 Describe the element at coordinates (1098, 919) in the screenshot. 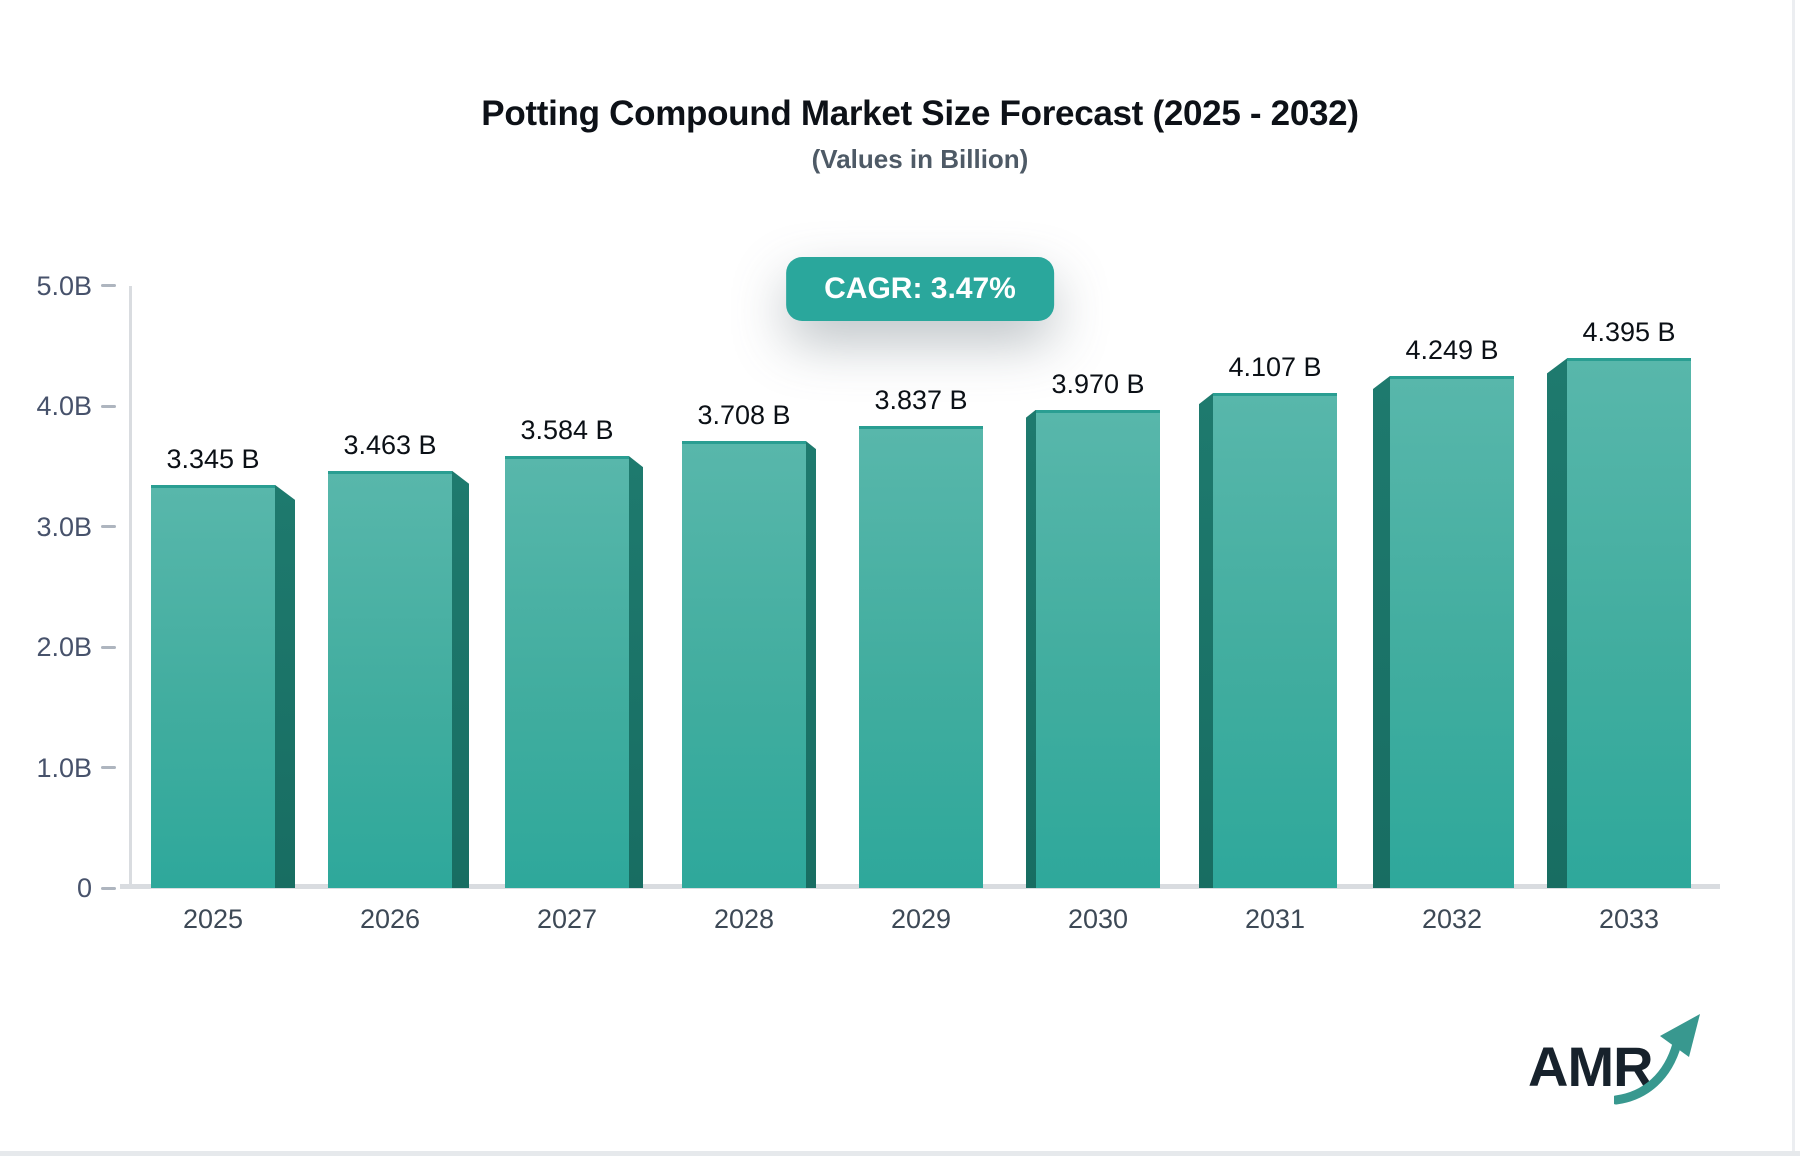

I see `x-axis-label: 2030` at that location.